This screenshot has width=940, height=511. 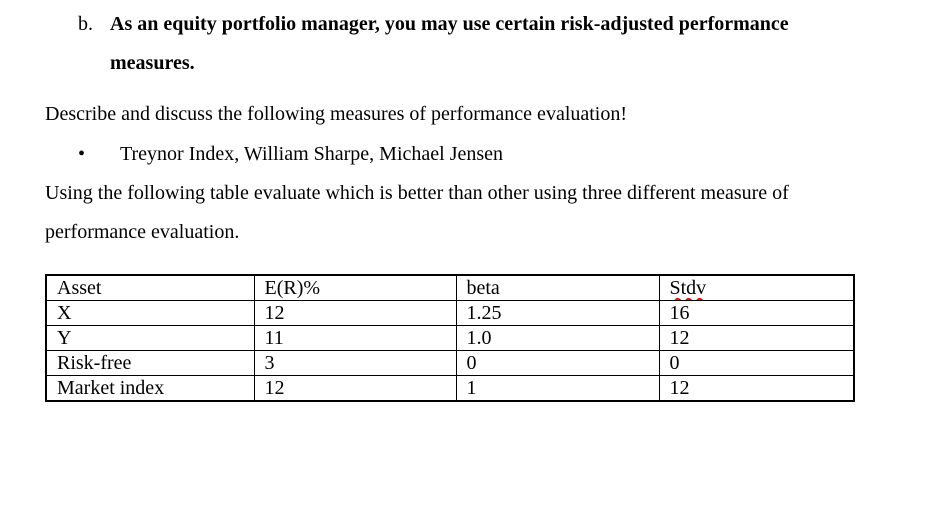 What do you see at coordinates (557, 388) in the screenshot?
I see `cell-beta: 1` at bounding box center [557, 388].